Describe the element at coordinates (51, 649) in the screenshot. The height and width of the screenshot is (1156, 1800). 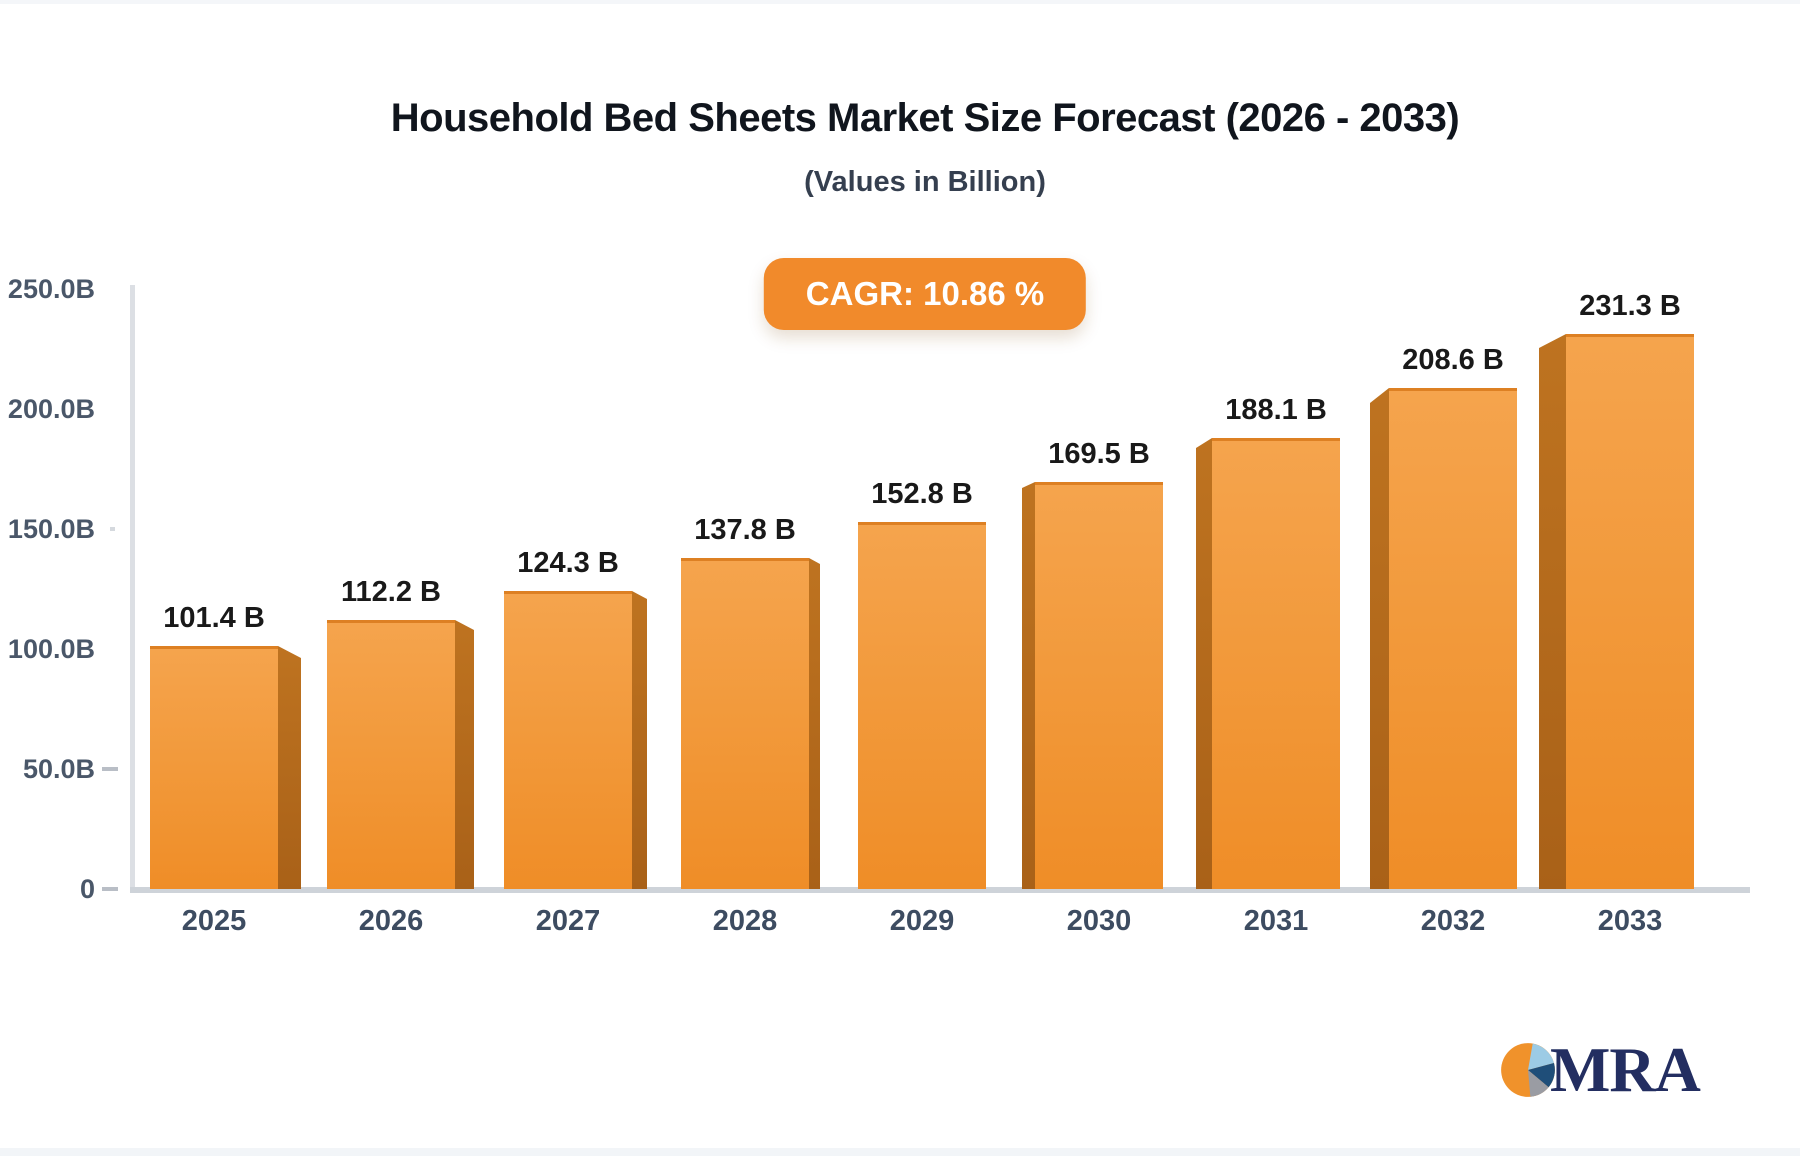
I see `y-axis-tick-label: 100.0B` at that location.